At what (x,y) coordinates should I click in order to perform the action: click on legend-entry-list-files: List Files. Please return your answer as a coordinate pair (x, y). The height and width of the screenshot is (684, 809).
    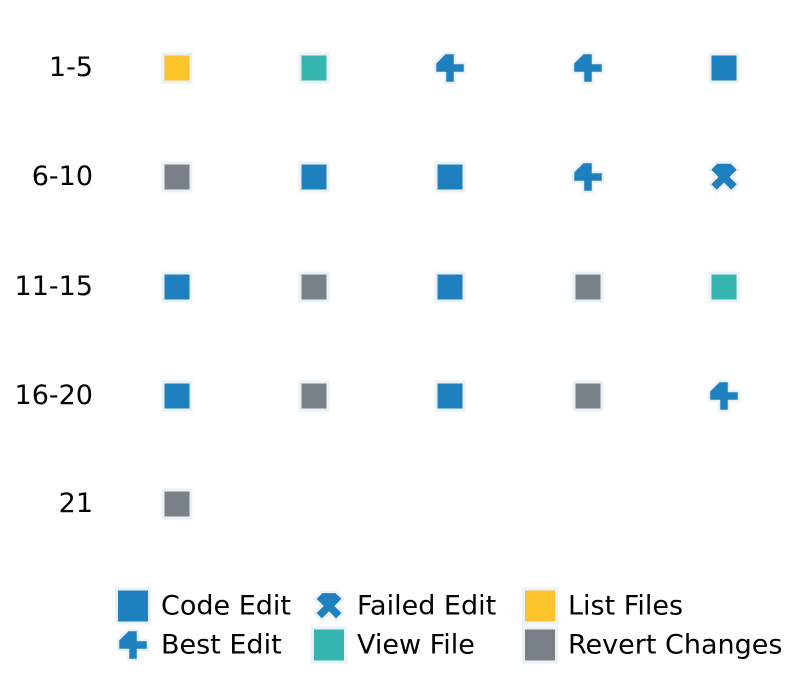
    Looking at the image, I should click on (603, 606).